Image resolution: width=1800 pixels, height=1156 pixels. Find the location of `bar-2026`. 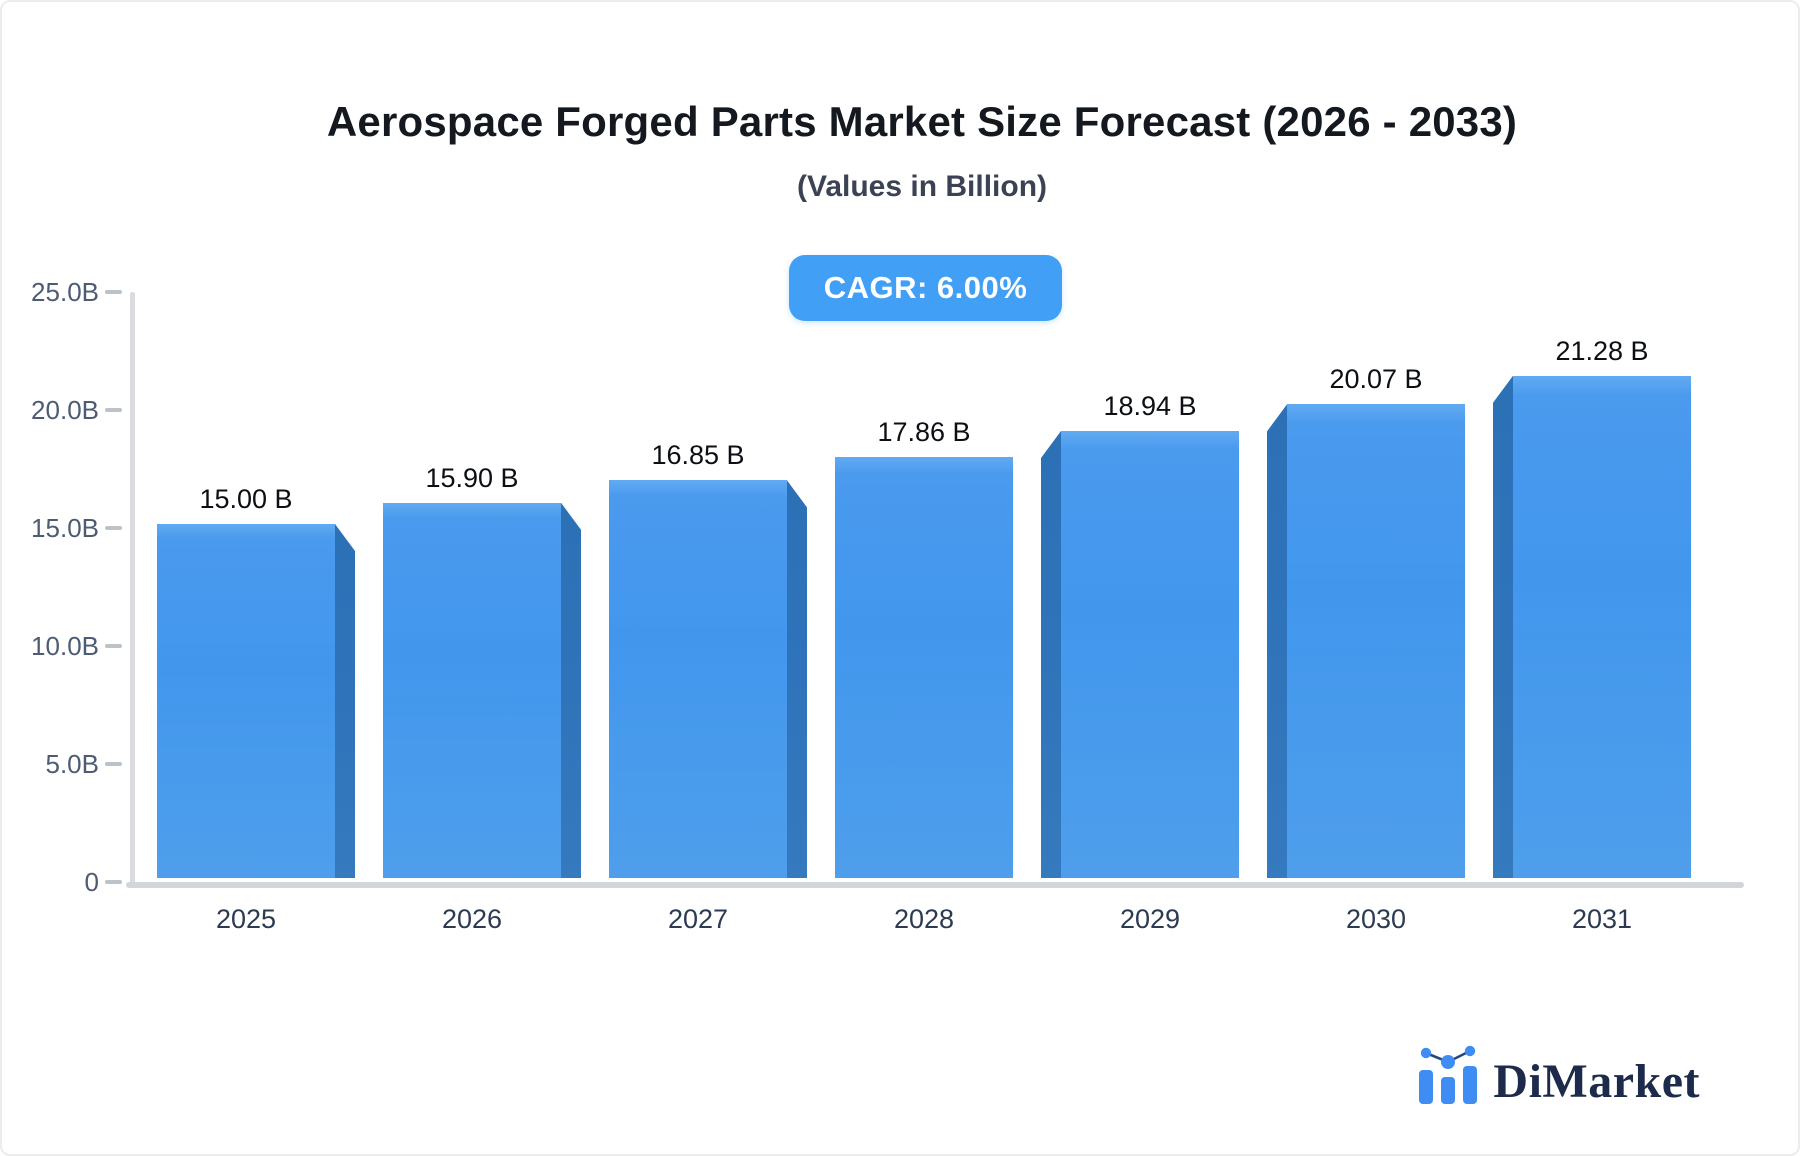

bar-2026 is located at coordinates (472, 690).